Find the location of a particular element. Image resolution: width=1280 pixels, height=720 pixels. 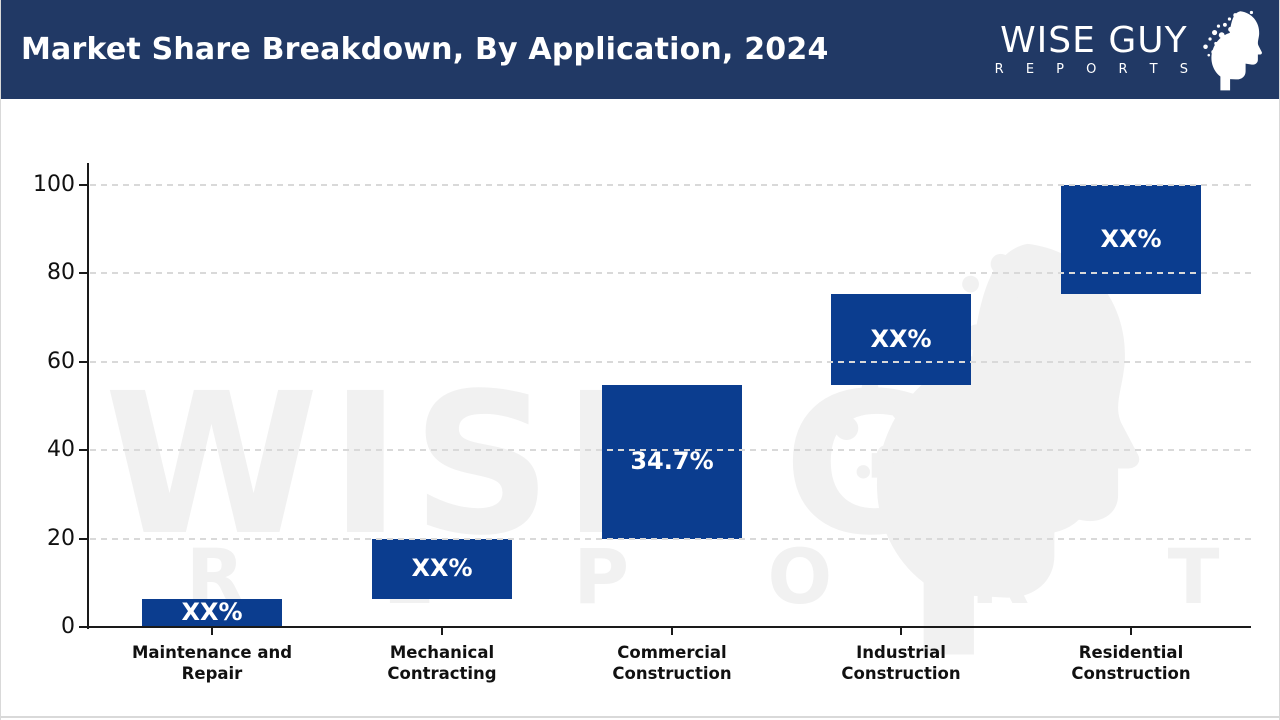

x-category-label: Mechanical Contracting is located at coordinates (442, 663).